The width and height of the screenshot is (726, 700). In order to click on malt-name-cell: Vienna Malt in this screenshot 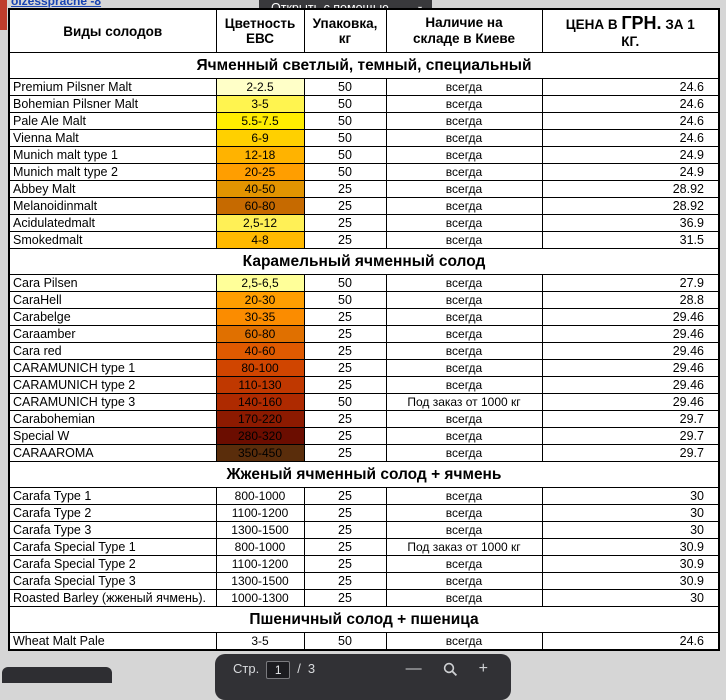, I will do `click(112, 138)`.